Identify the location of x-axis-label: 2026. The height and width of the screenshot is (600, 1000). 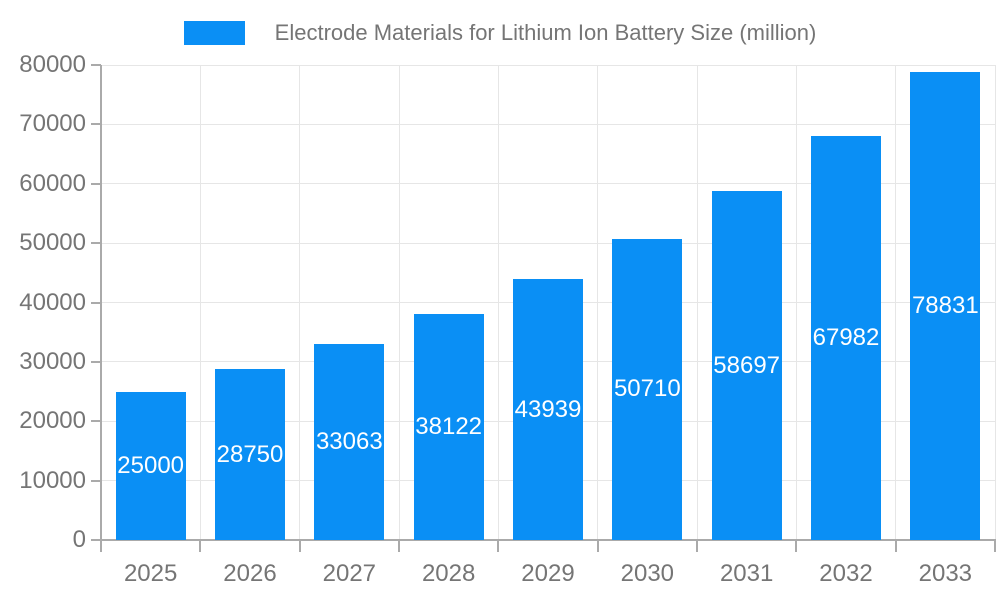
(250, 573).